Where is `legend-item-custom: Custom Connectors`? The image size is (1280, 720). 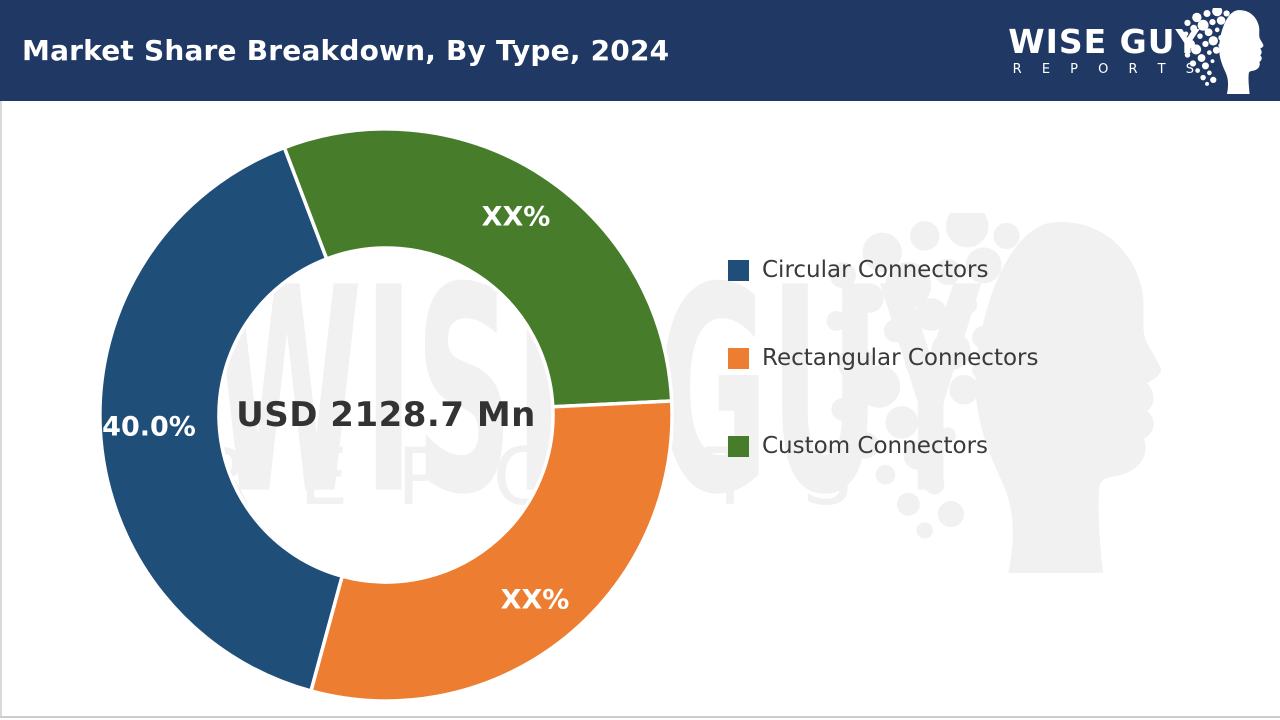
legend-item-custom: Custom Connectors is located at coordinates (883, 446).